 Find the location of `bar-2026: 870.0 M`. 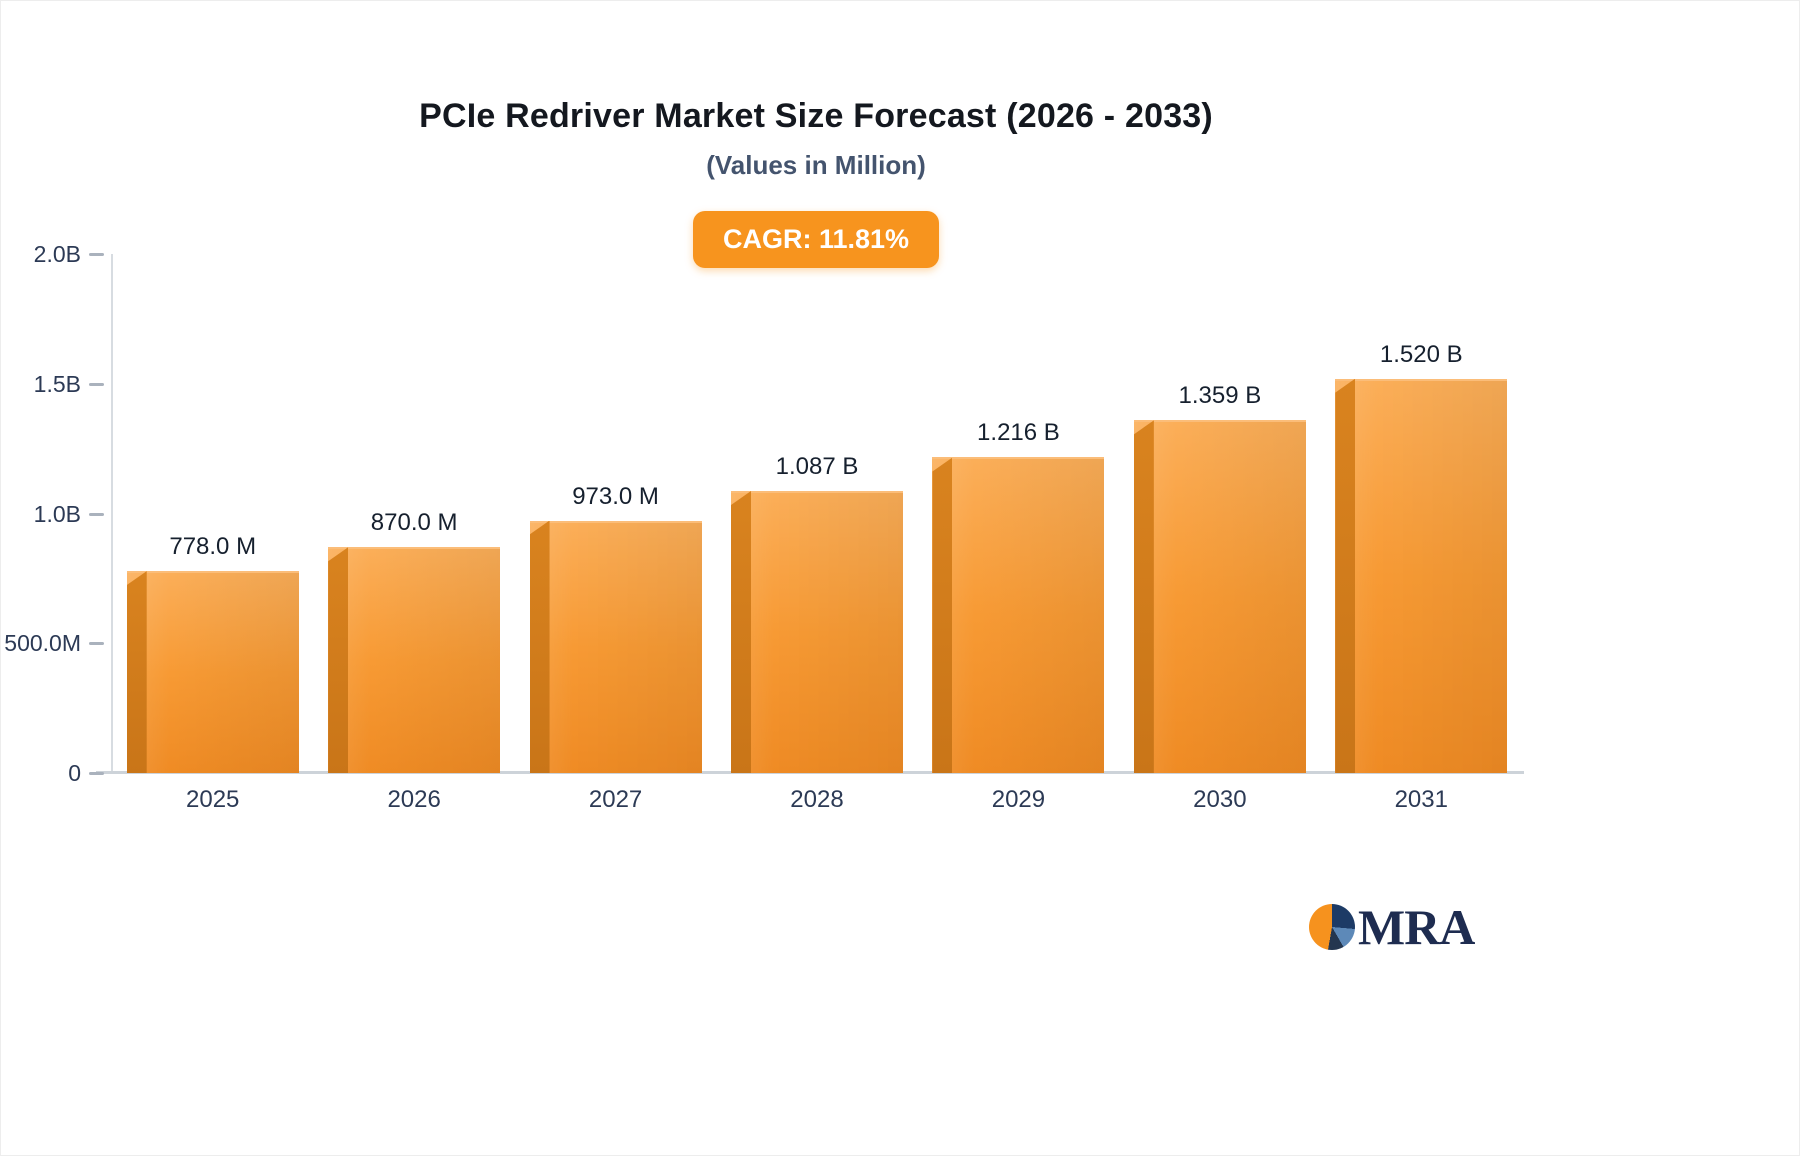

bar-2026: 870.0 M is located at coordinates (414, 641).